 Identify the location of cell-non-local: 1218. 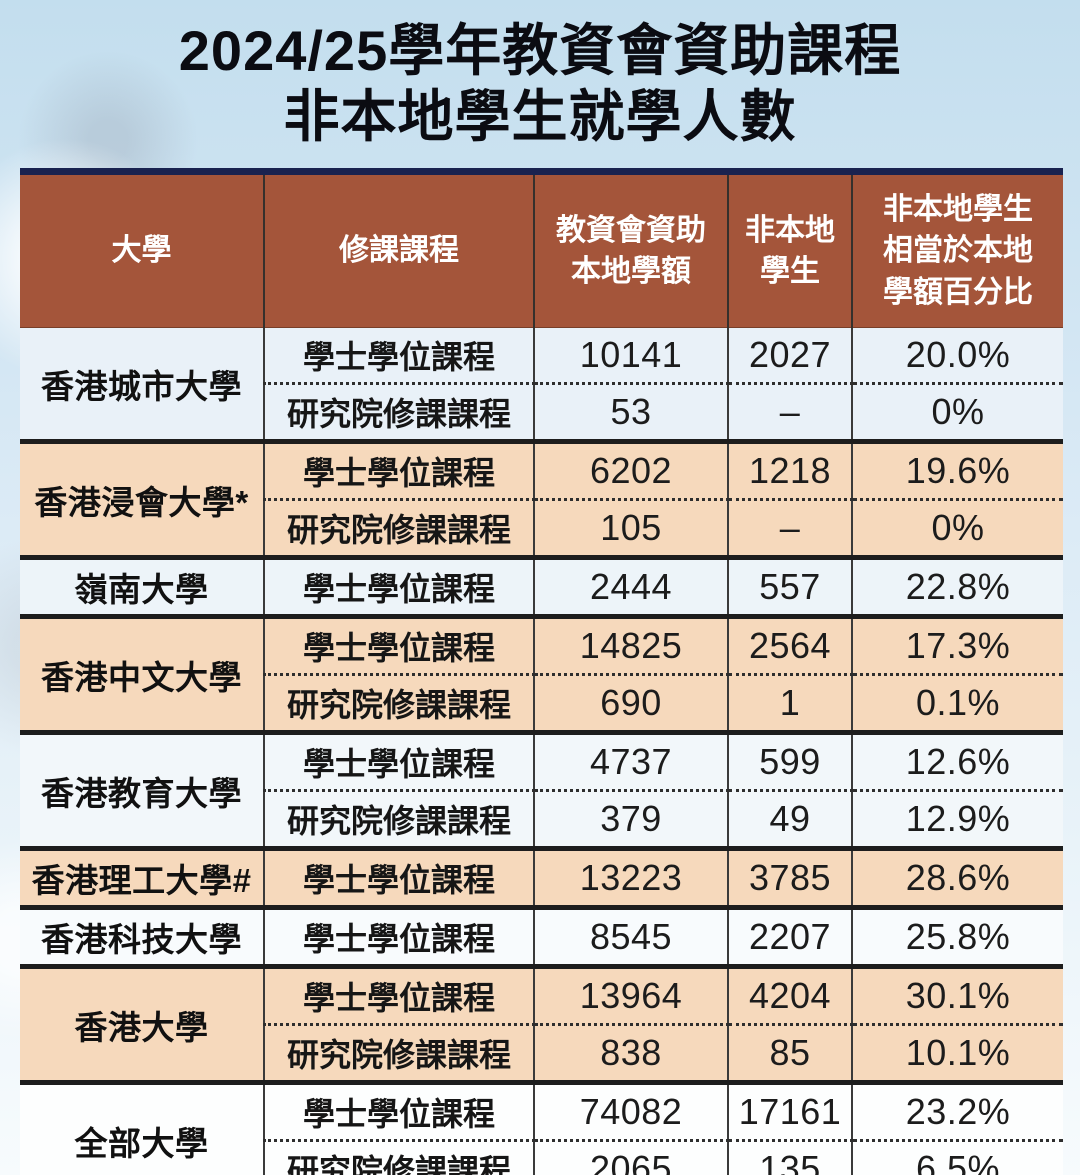
(789, 469).